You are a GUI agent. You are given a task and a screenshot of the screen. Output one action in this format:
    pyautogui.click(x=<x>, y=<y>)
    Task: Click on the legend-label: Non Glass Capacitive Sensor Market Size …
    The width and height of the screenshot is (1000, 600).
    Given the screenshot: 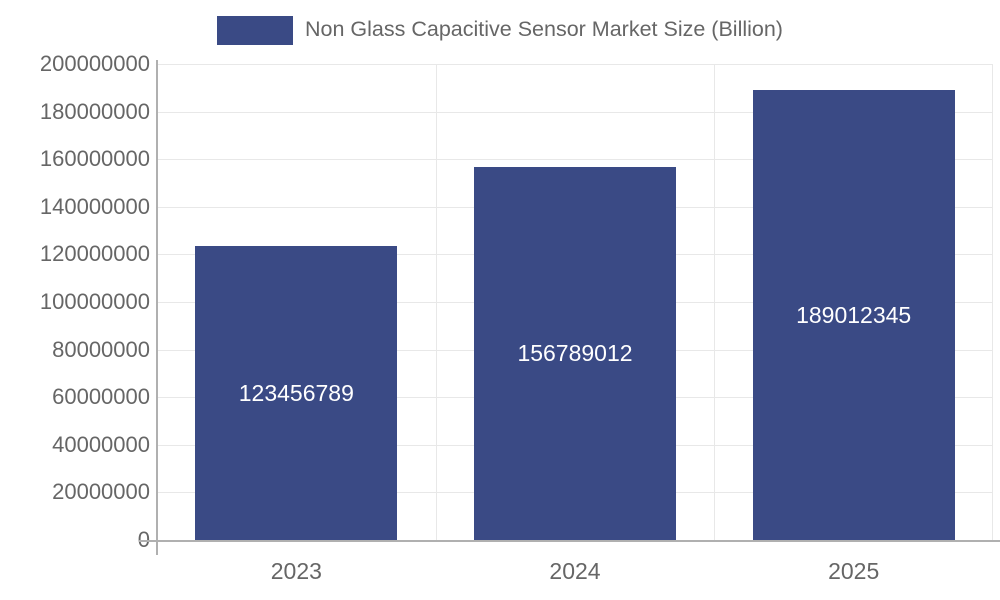 What is the action you would take?
    pyautogui.click(x=544, y=29)
    